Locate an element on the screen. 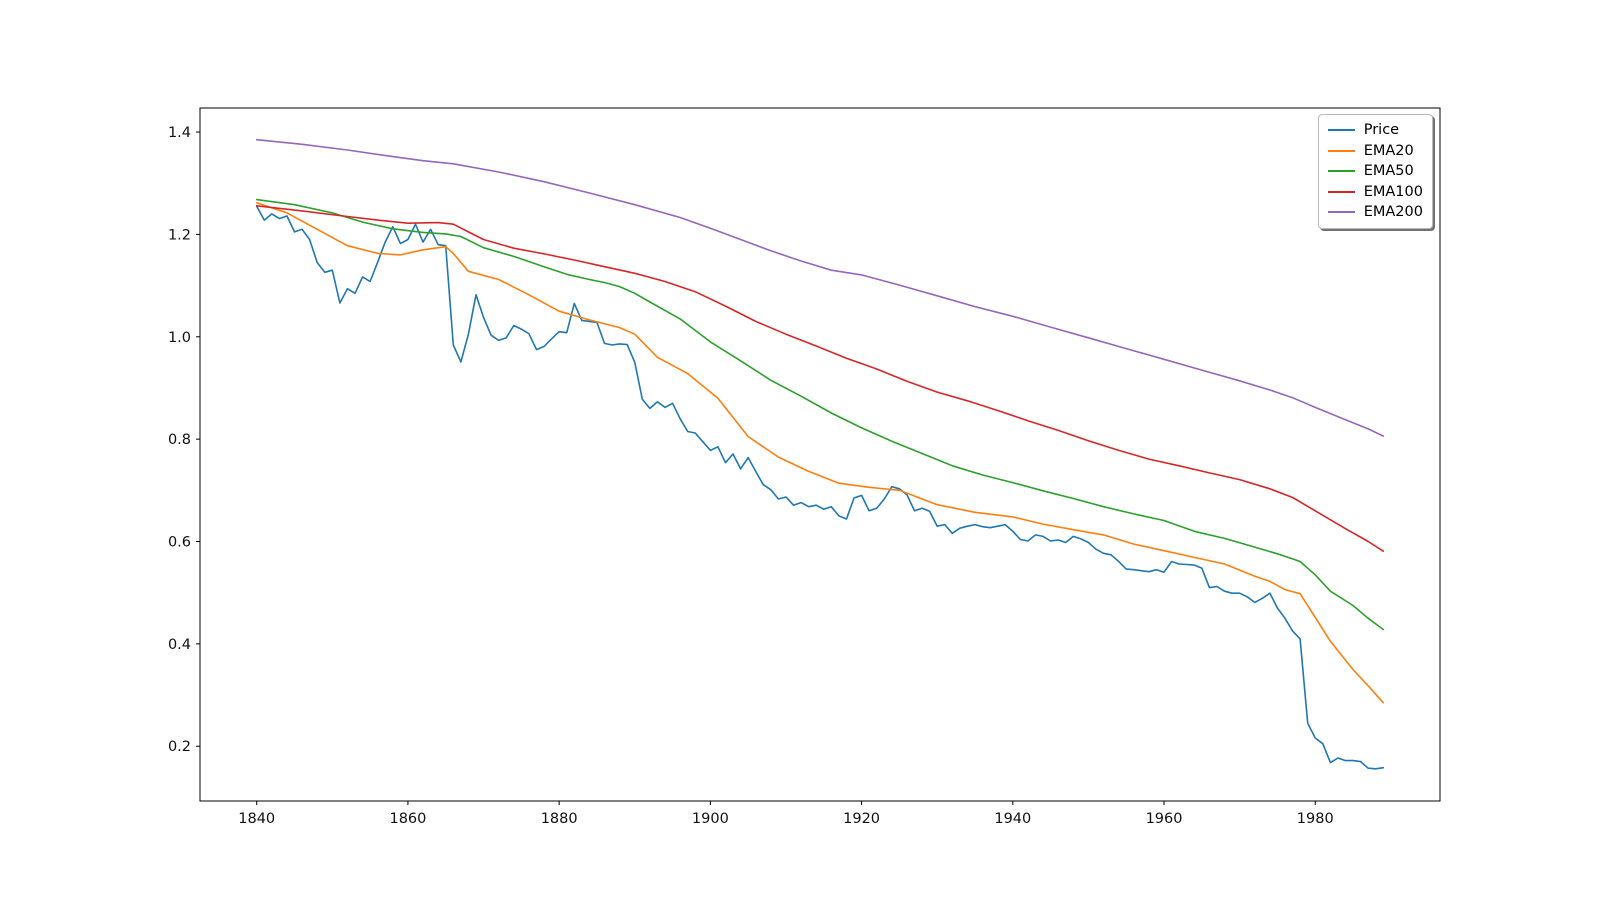 The height and width of the screenshot is (900, 1600). y-tick-label: 1.0 is located at coordinates (179, 338).